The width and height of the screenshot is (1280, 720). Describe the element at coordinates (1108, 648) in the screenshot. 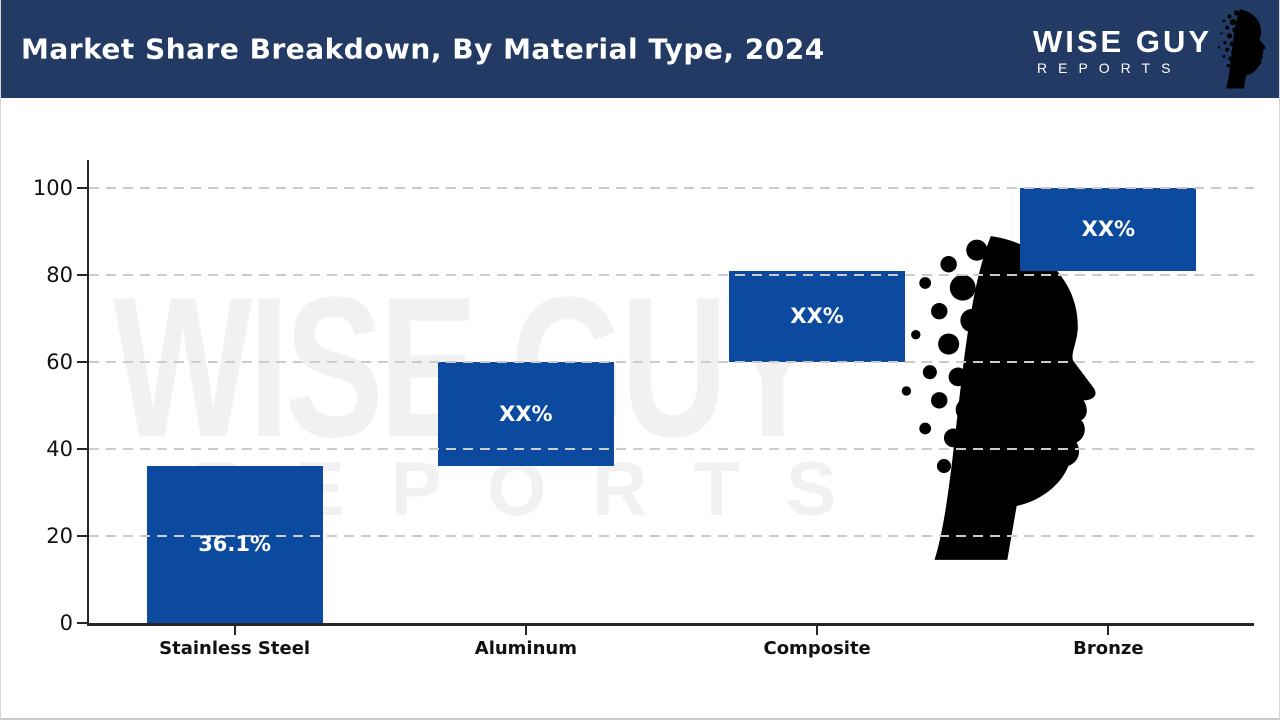

I see `x-category-label: Bronze` at that location.